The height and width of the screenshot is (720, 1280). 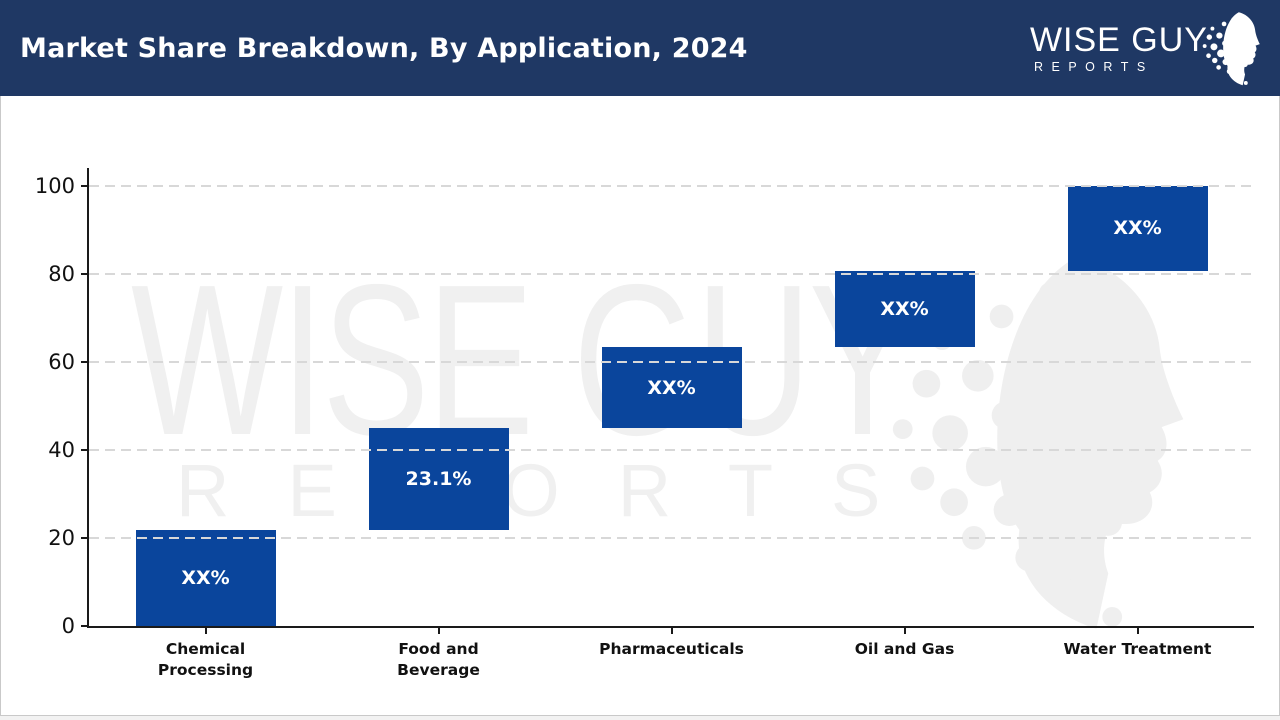 What do you see at coordinates (671, 649) in the screenshot?
I see `category-label: Pharmaceuticals` at bounding box center [671, 649].